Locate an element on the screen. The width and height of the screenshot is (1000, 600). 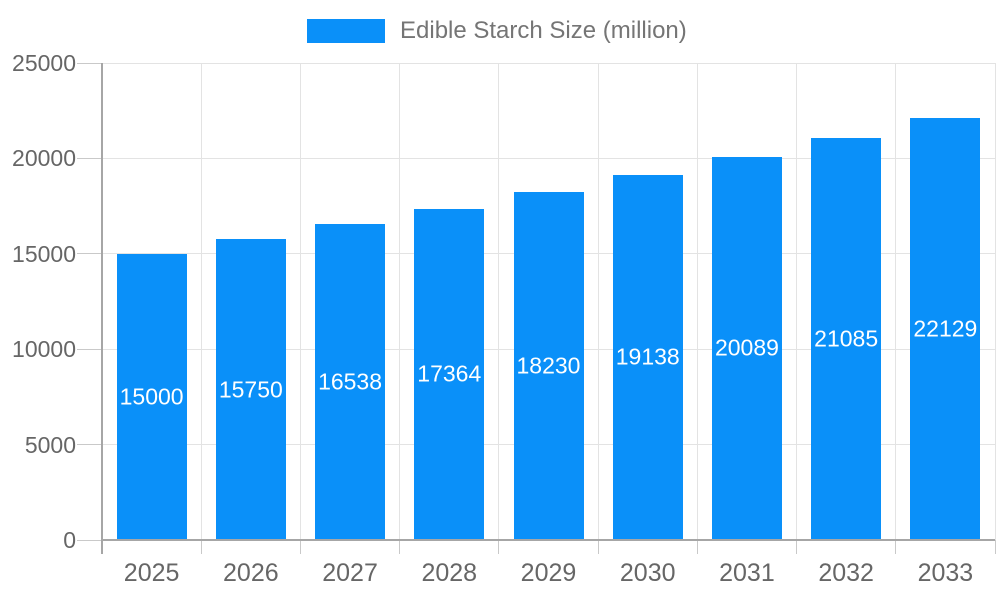
legend-swatch-icon is located at coordinates (346, 31).